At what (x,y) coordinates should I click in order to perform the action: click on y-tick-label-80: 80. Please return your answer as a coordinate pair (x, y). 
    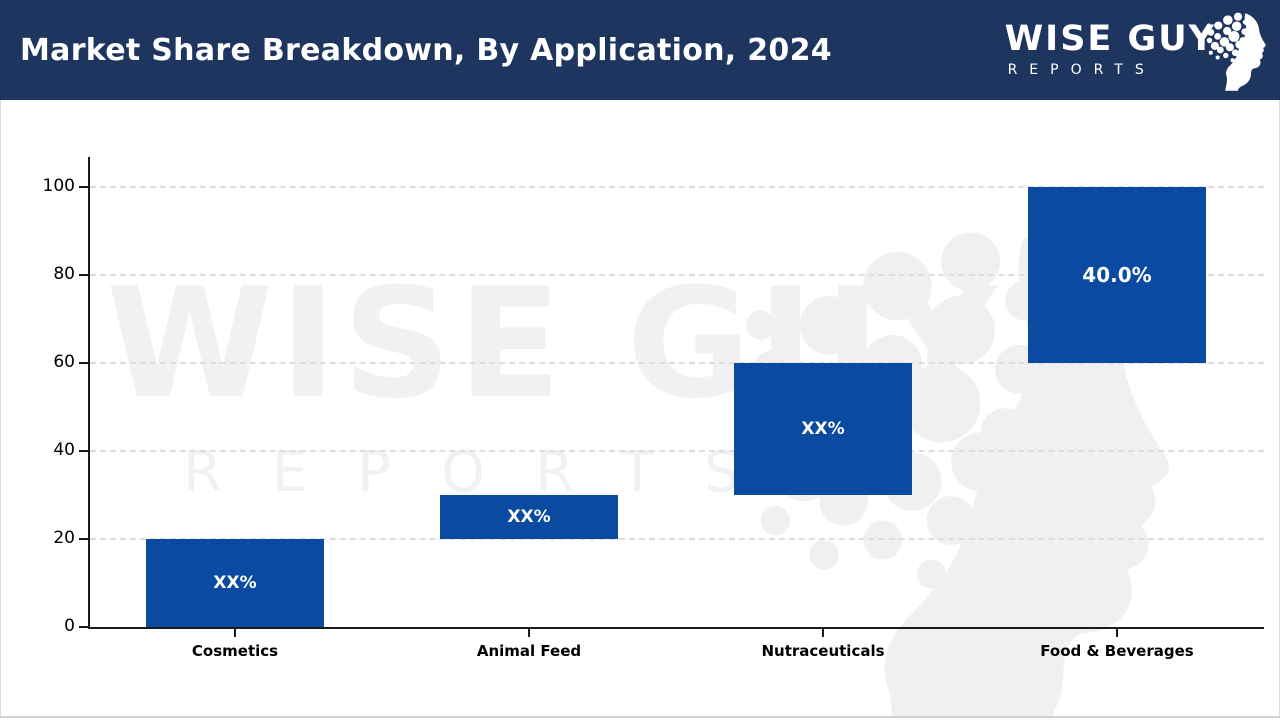
    Looking at the image, I should click on (64, 274).